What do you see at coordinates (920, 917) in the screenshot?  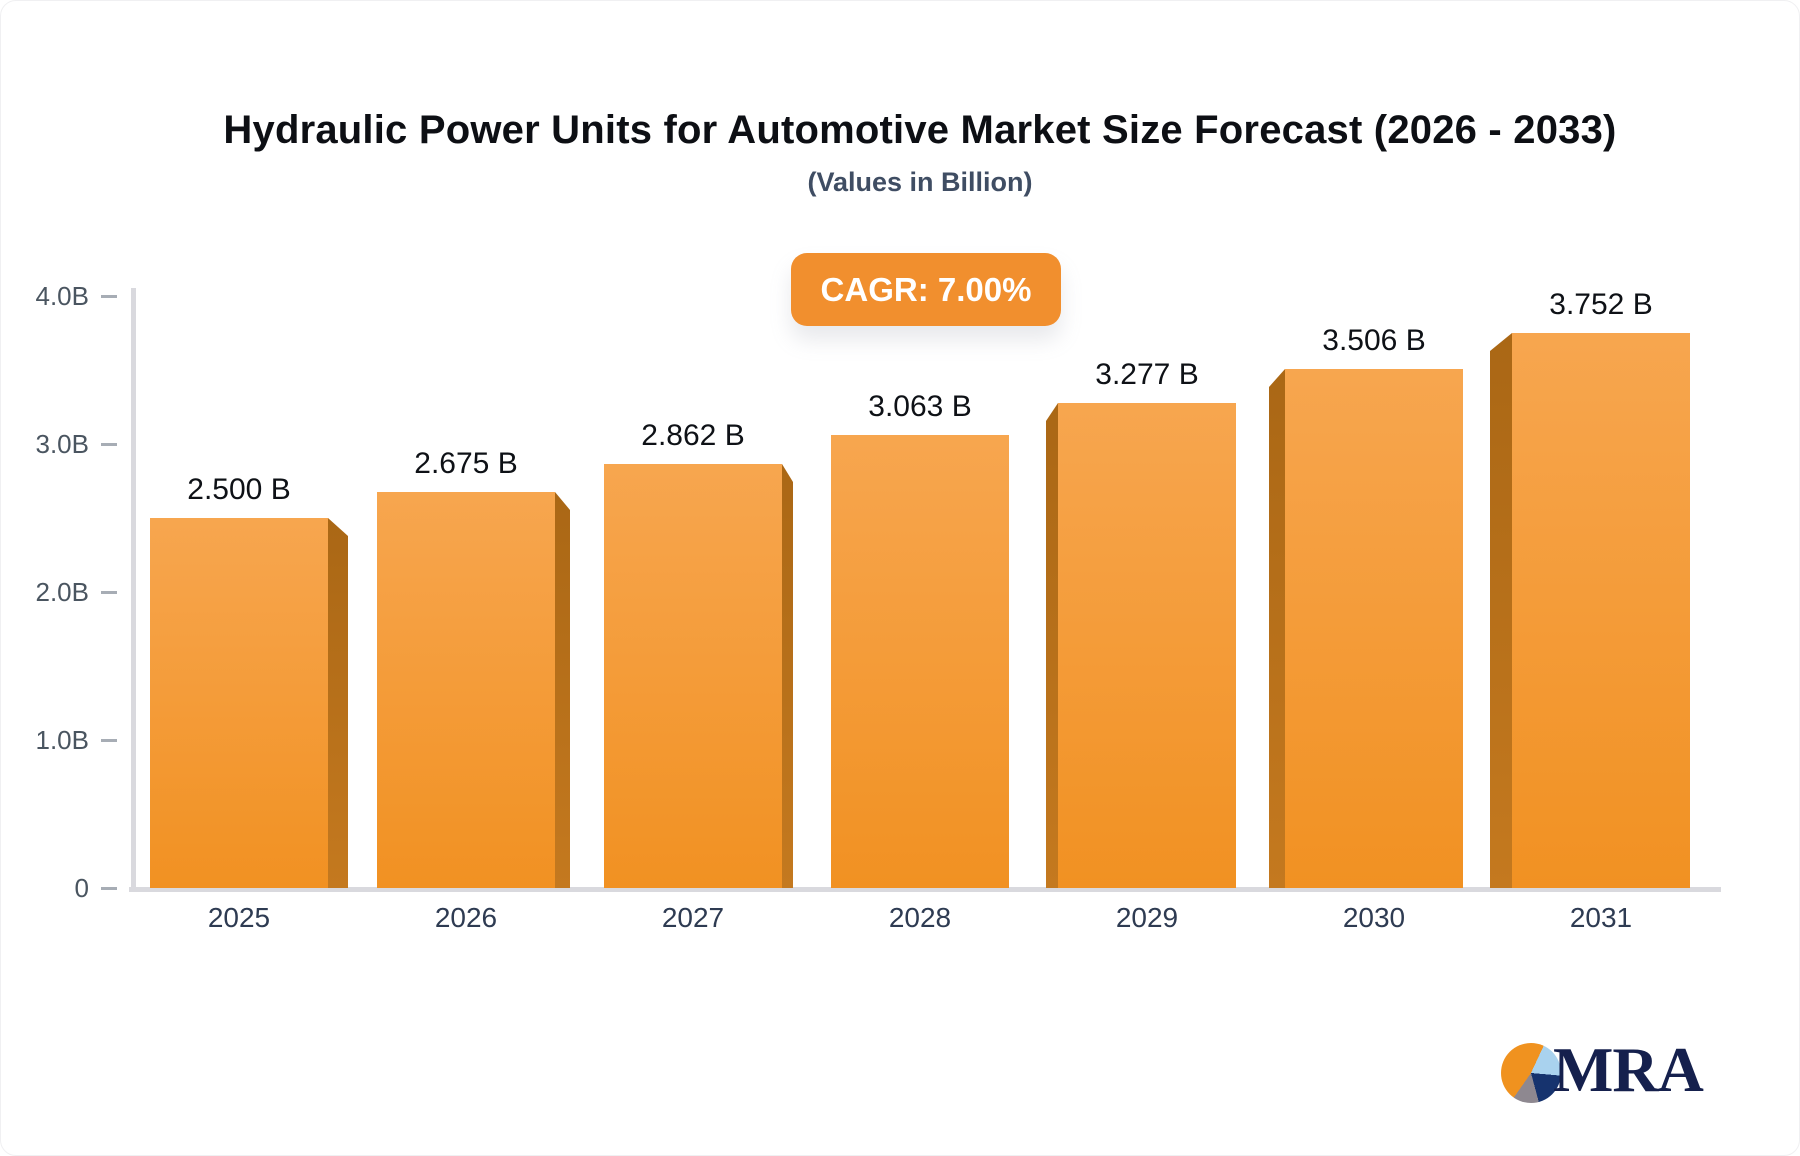 I see `x-axis-label: 2028` at bounding box center [920, 917].